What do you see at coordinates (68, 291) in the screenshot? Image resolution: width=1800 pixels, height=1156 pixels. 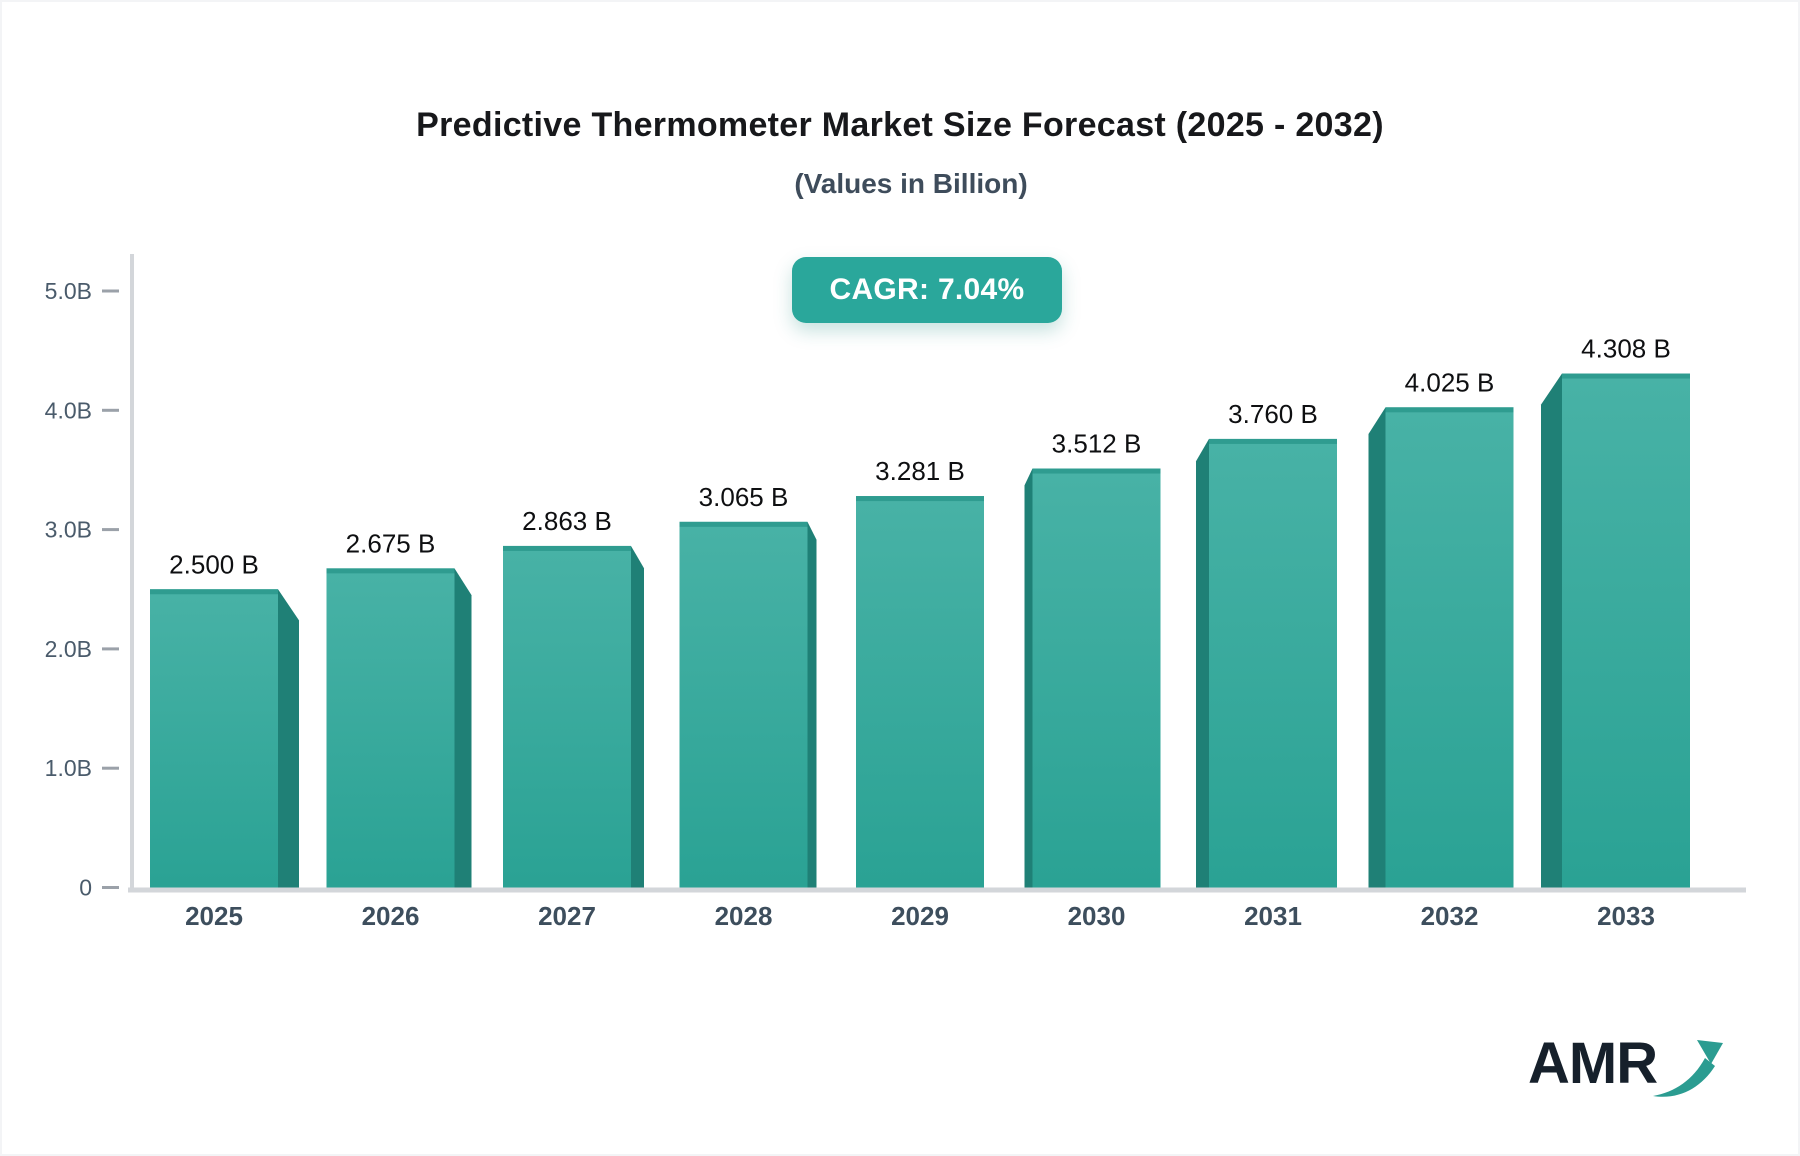 I see `y-tick-label-5.0B: 5.0B` at bounding box center [68, 291].